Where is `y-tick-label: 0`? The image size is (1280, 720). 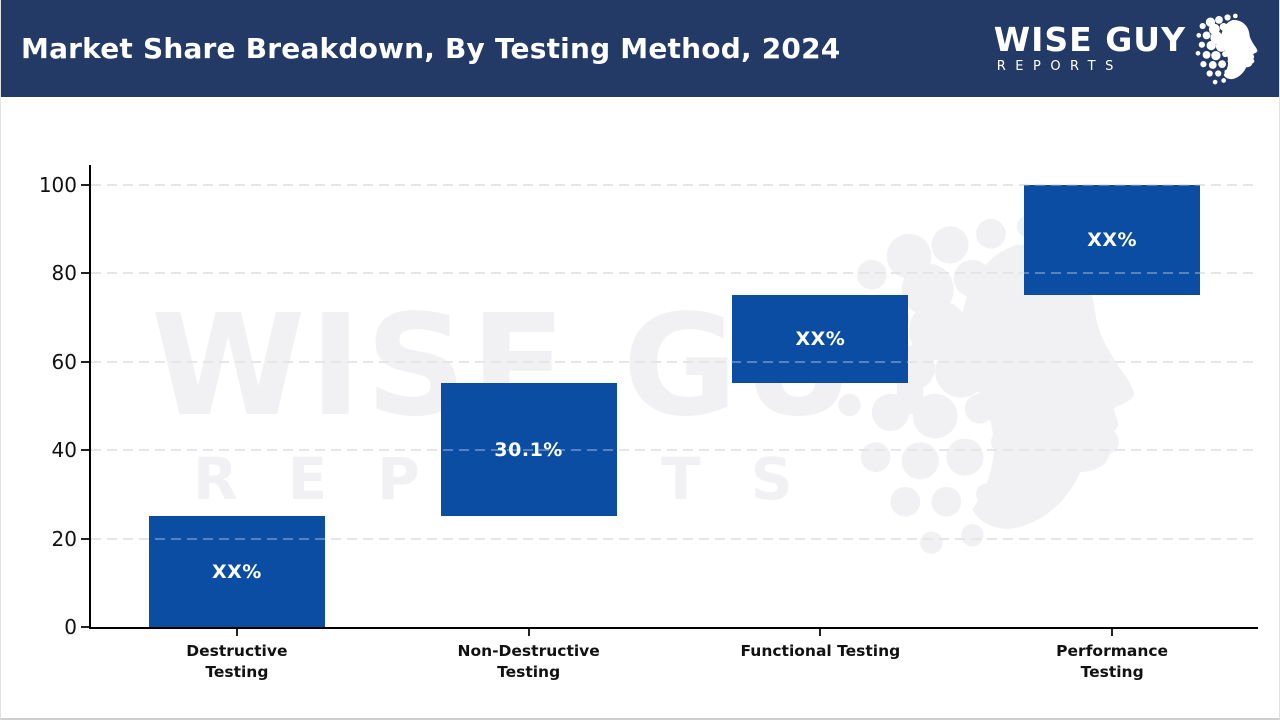
y-tick-label: 0 is located at coordinates (70, 627).